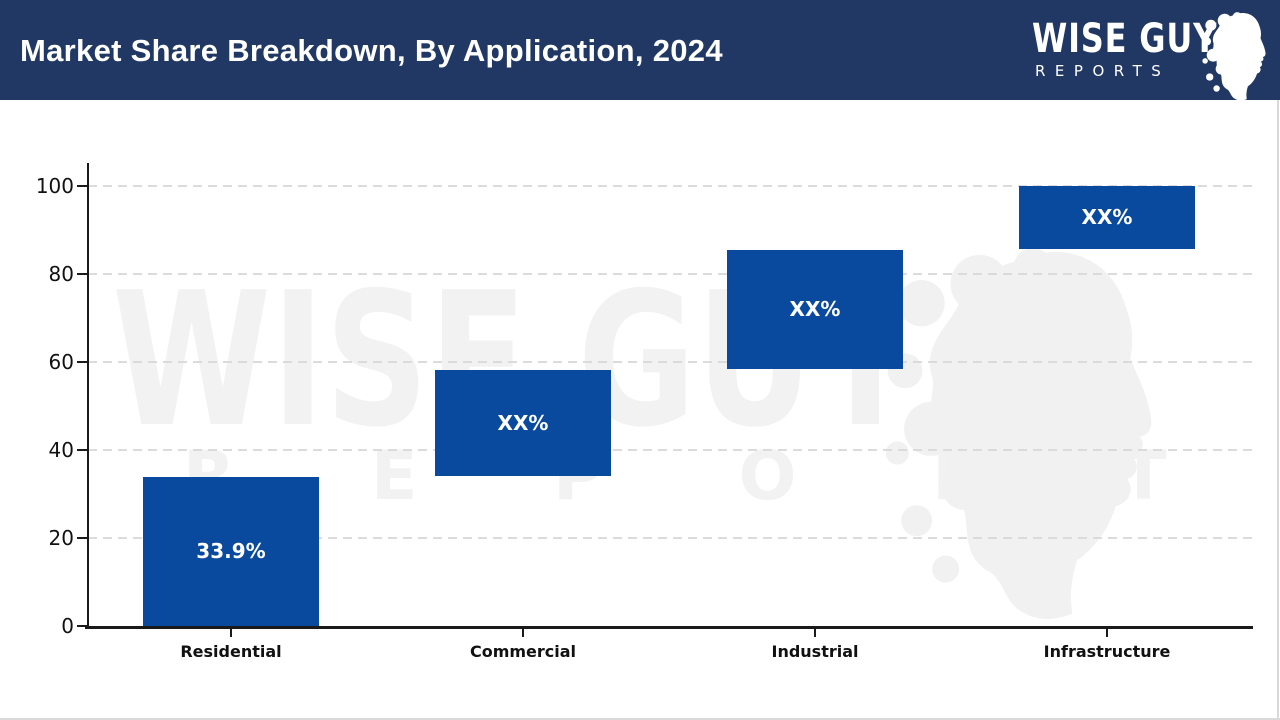 The height and width of the screenshot is (720, 1280). I want to click on gridline-y20, so click(670, 538).